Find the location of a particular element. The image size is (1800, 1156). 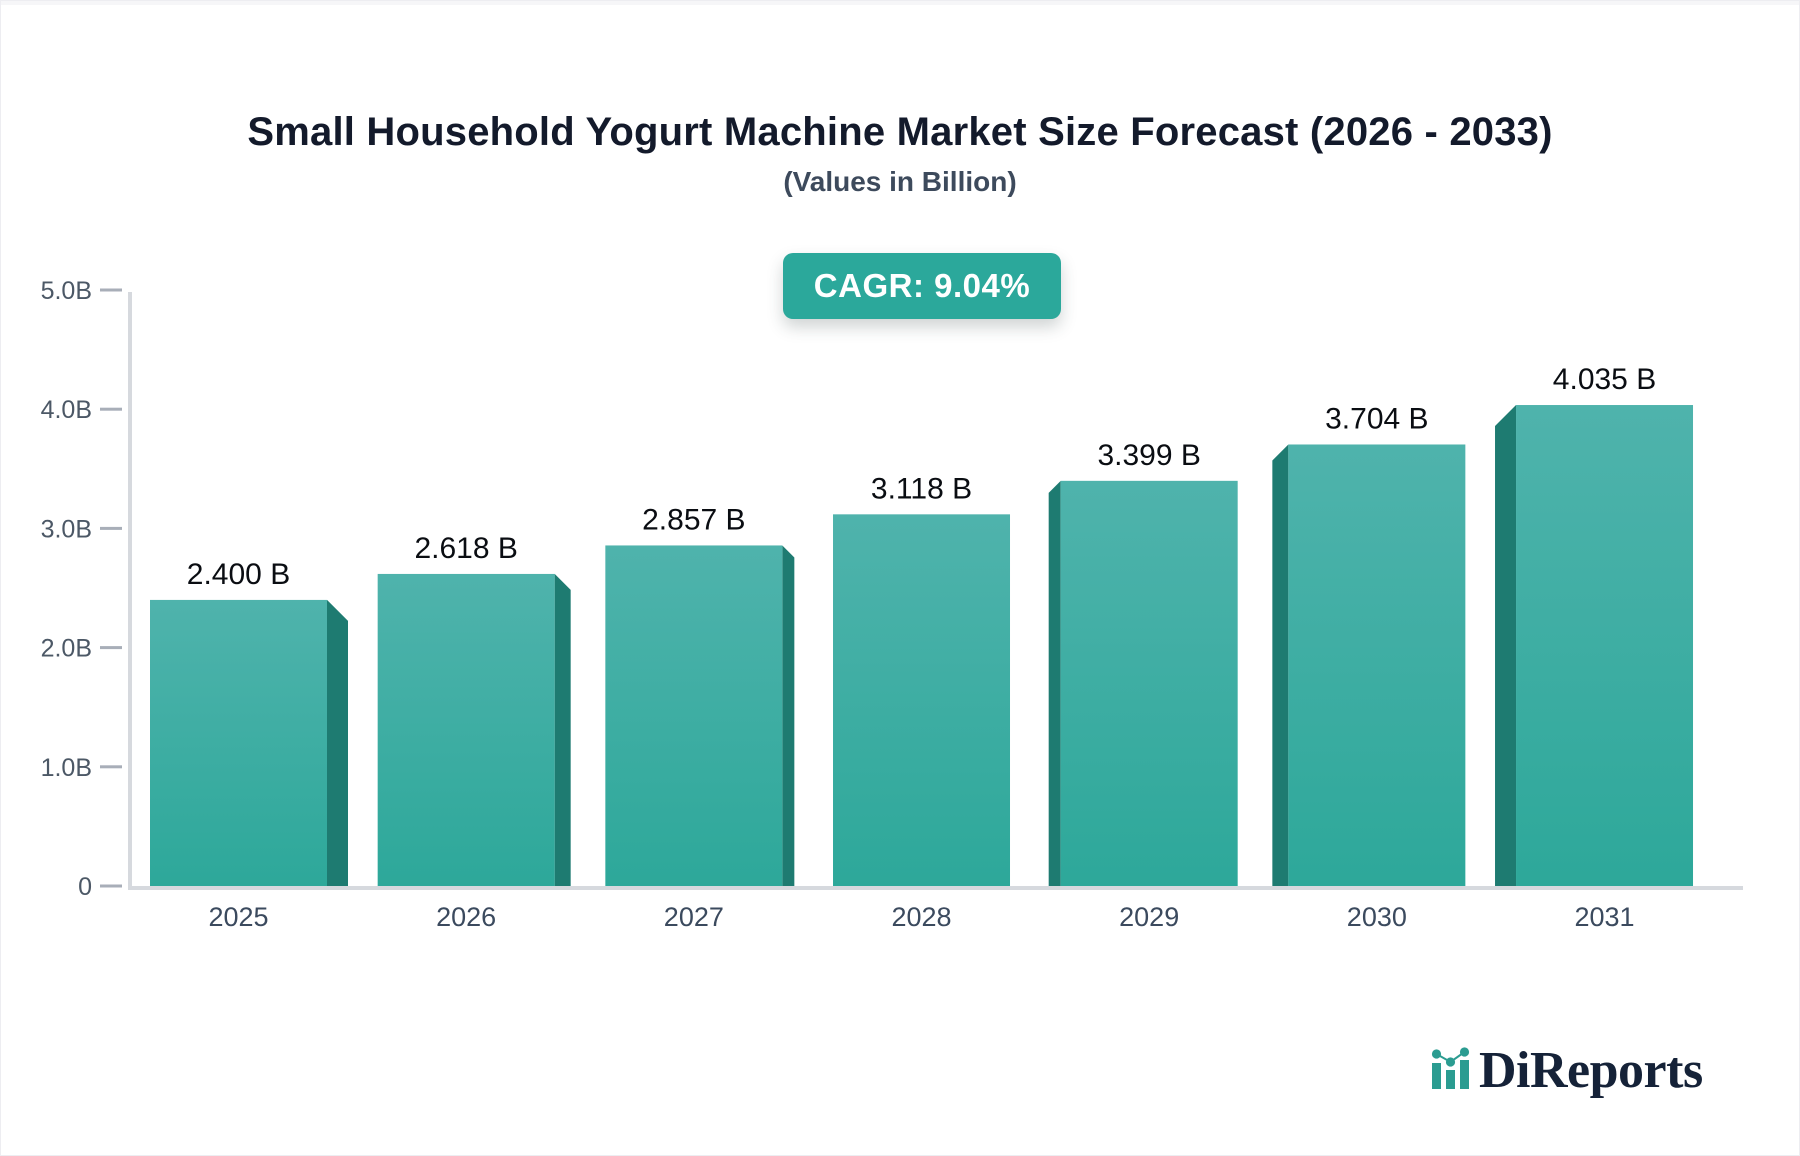

x-axis-line is located at coordinates (935, 888).